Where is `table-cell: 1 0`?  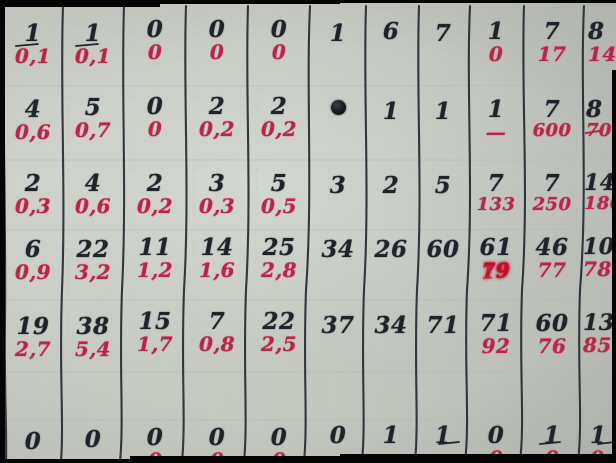
table-cell: 1 0 is located at coordinates (496, 42).